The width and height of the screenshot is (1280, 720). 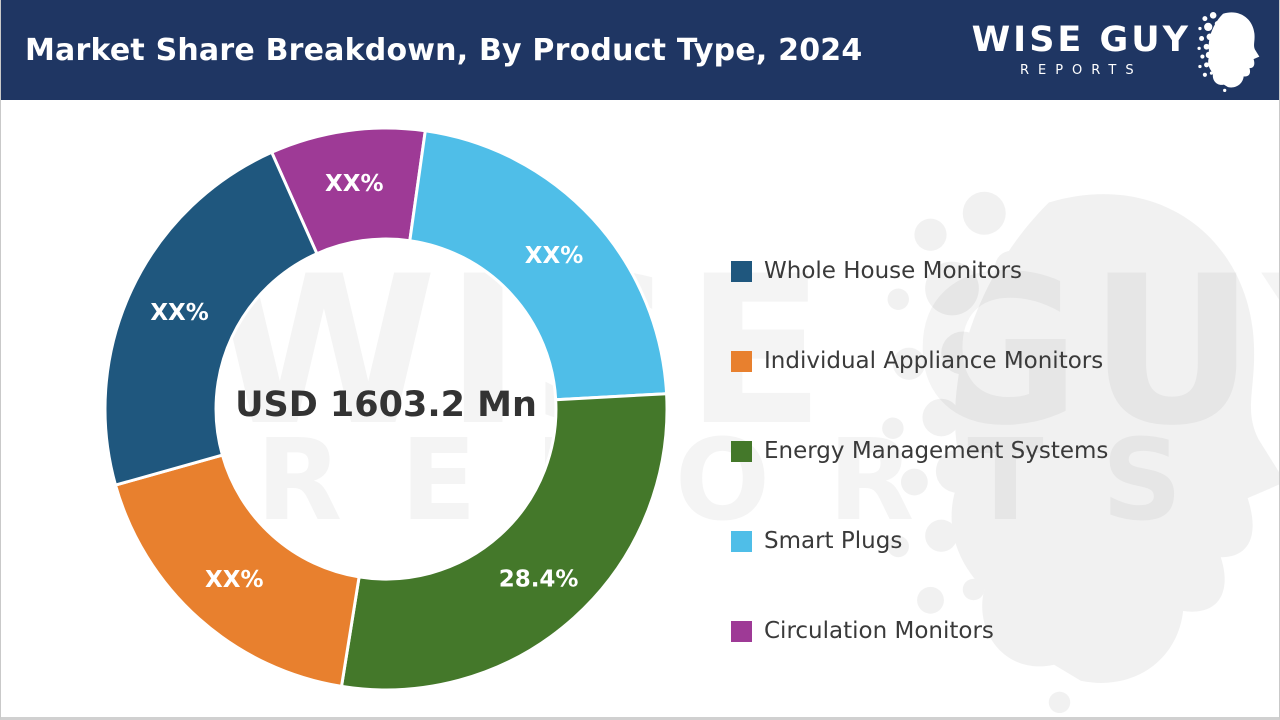 I want to click on donut-segment-smart-plugs, so click(x=538, y=265).